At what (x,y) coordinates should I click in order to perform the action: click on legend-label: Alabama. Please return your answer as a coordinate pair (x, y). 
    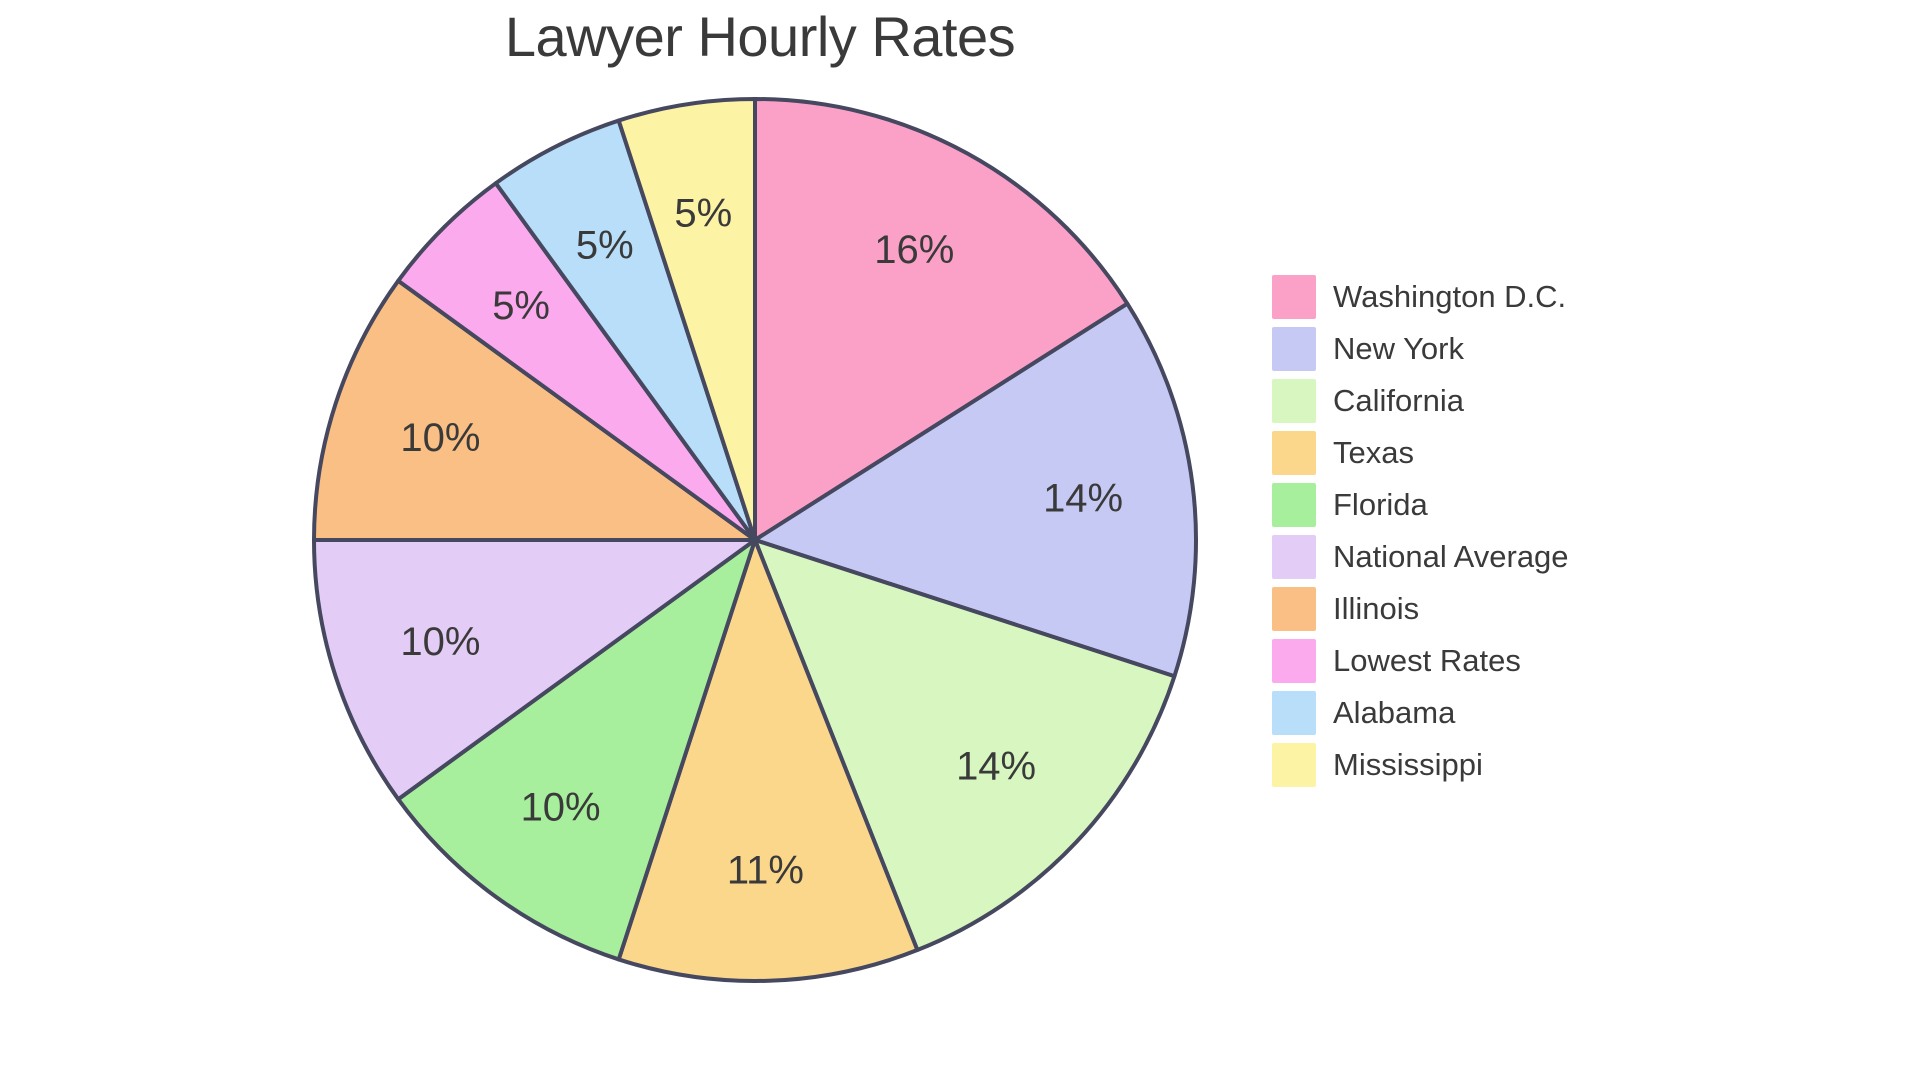
    Looking at the image, I should click on (1394, 712).